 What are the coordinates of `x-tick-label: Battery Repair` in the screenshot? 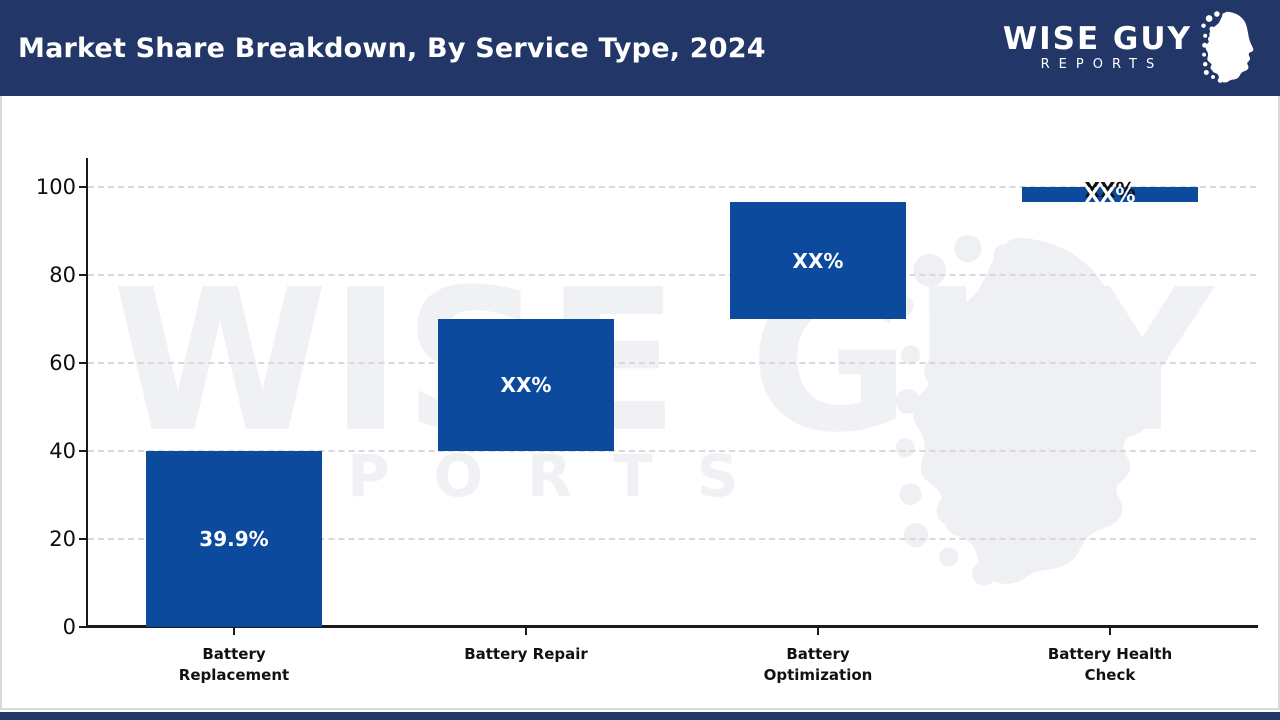 It's located at (526, 654).